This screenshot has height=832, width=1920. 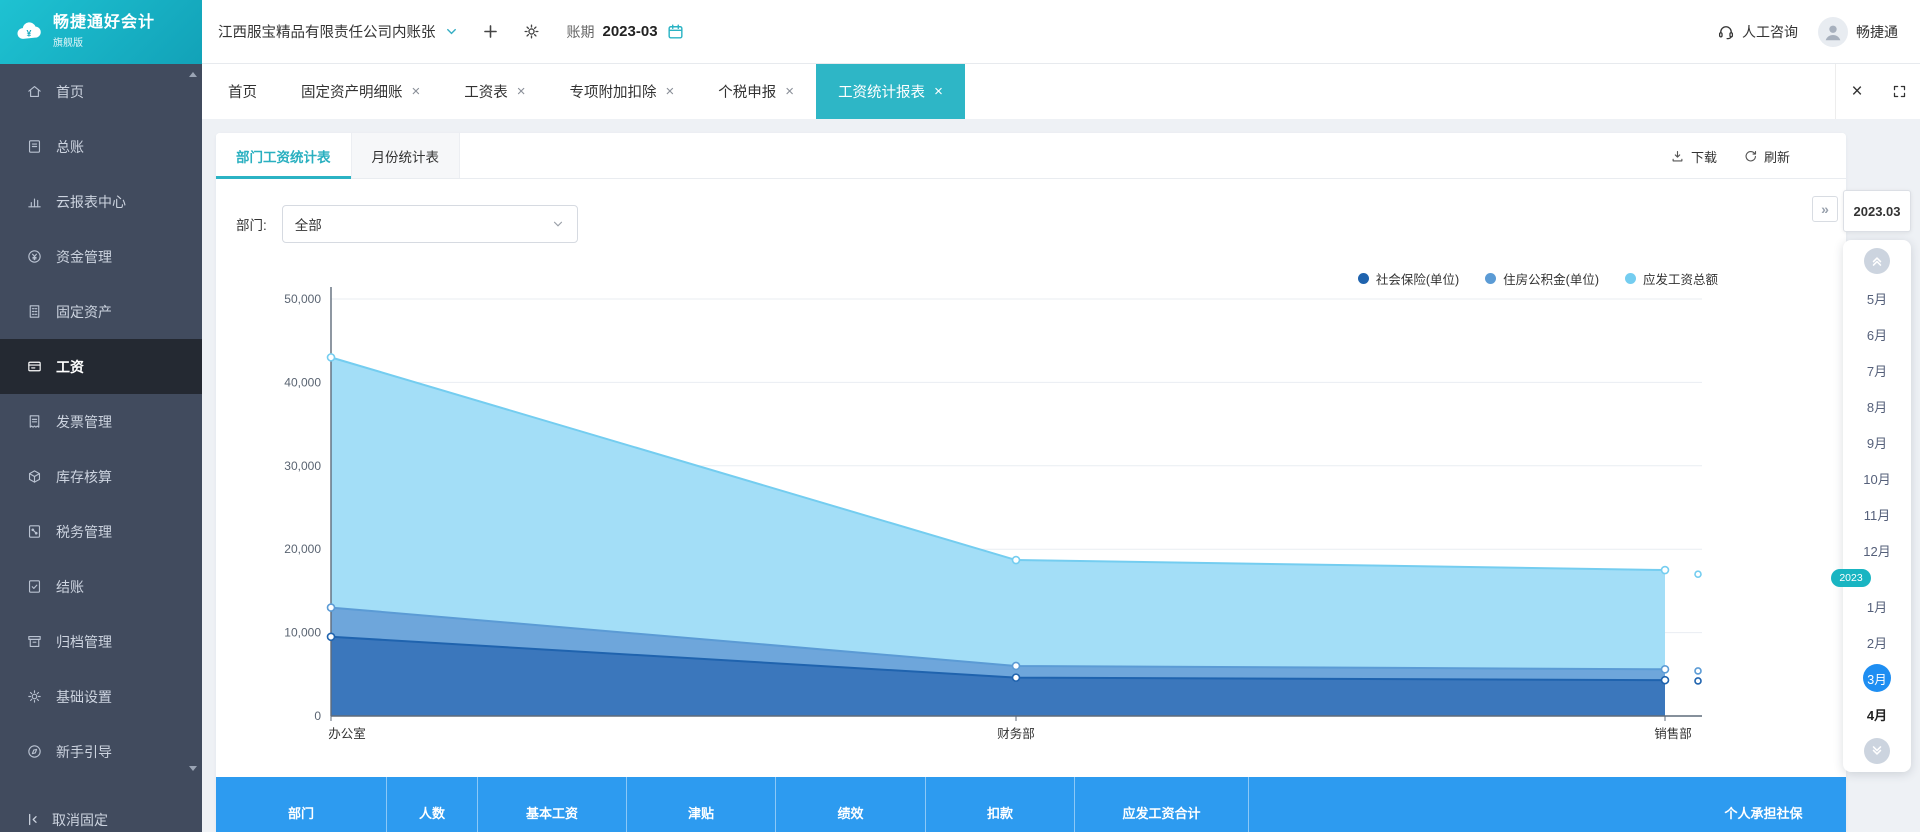 I want to click on legend-item: 住房公积金(单位), so click(x=1542, y=278).